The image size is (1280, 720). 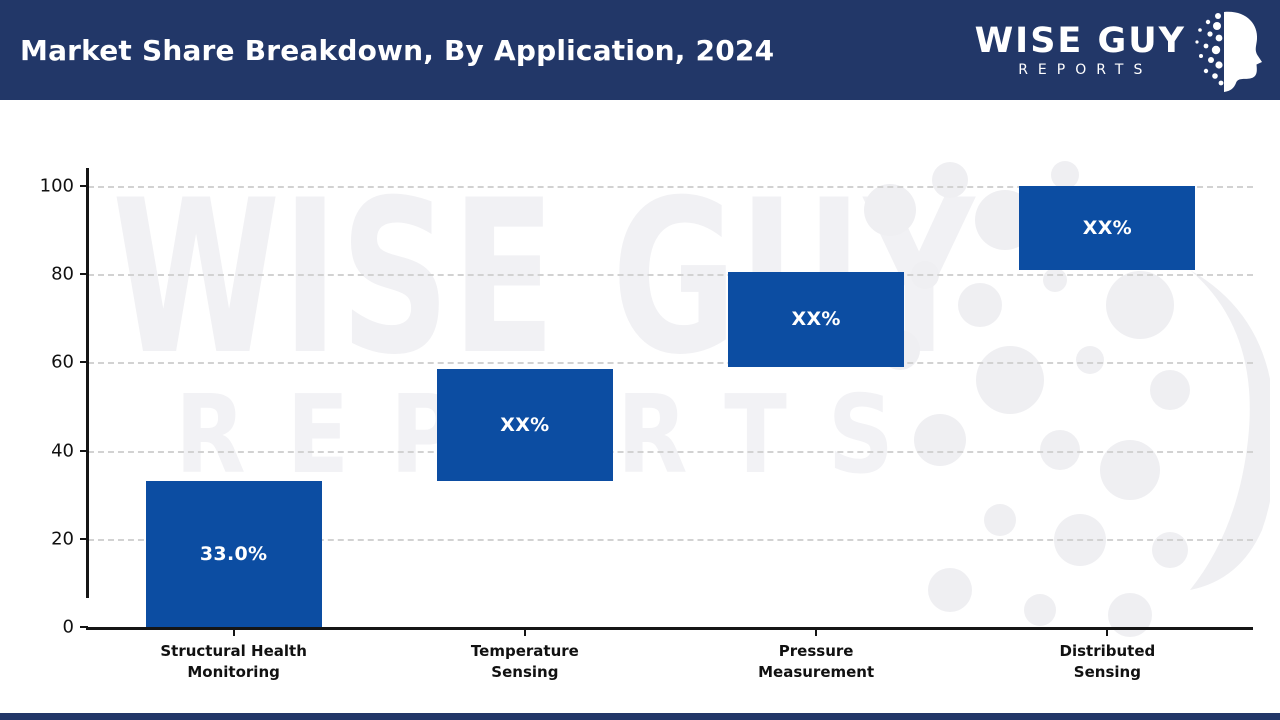 I want to click on y-tick-label: 80, so click(x=62, y=274).